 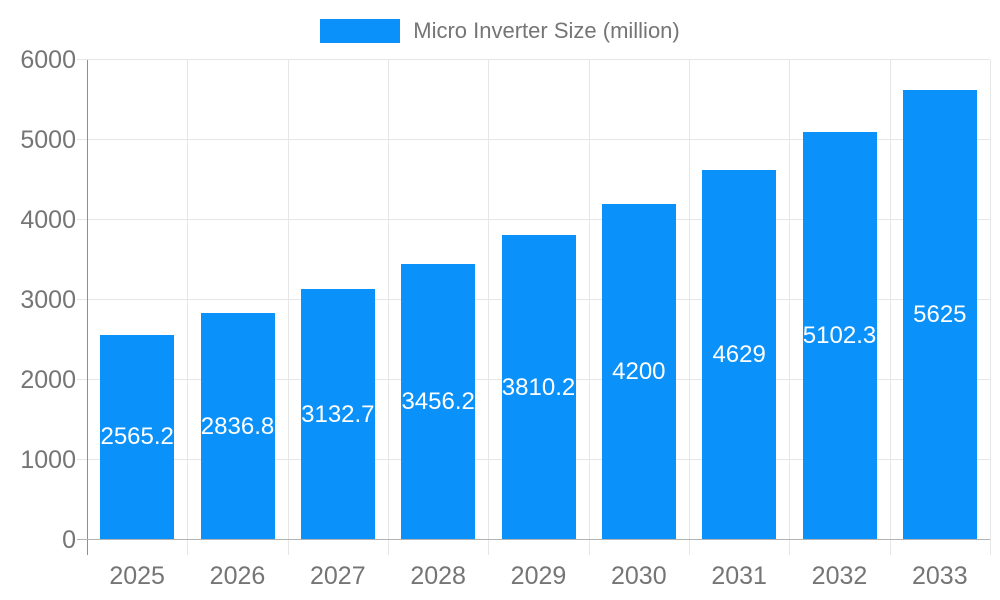 What do you see at coordinates (940, 576) in the screenshot?
I see `x-axis-tick-label-2033: 2033` at bounding box center [940, 576].